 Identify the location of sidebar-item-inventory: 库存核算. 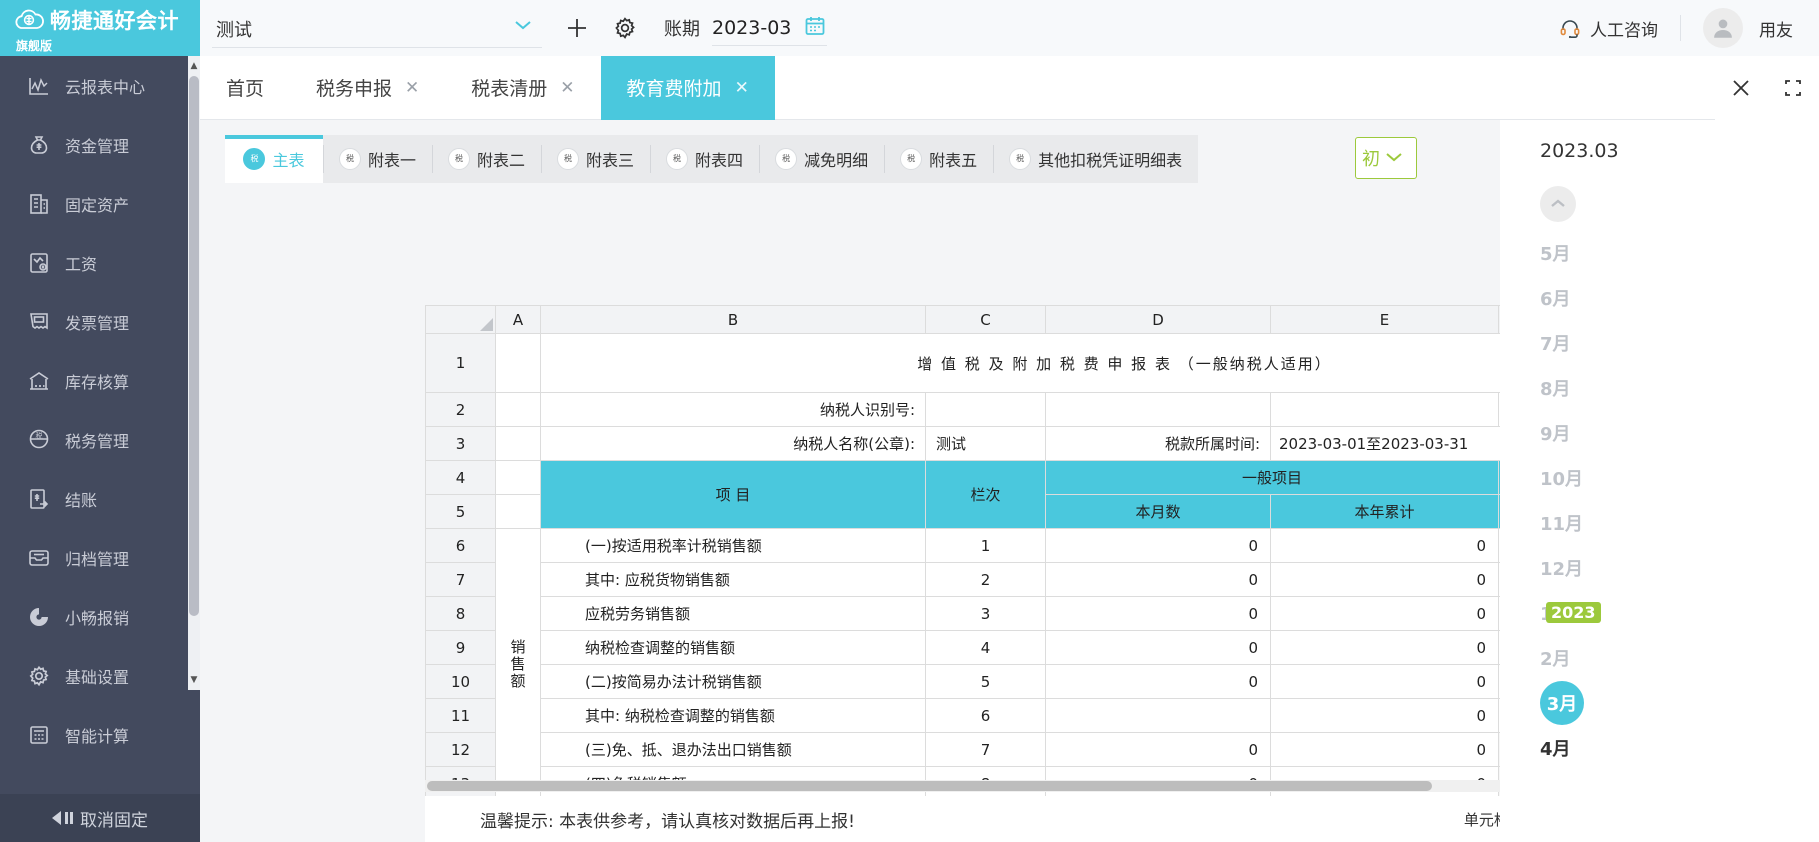
(100, 380).